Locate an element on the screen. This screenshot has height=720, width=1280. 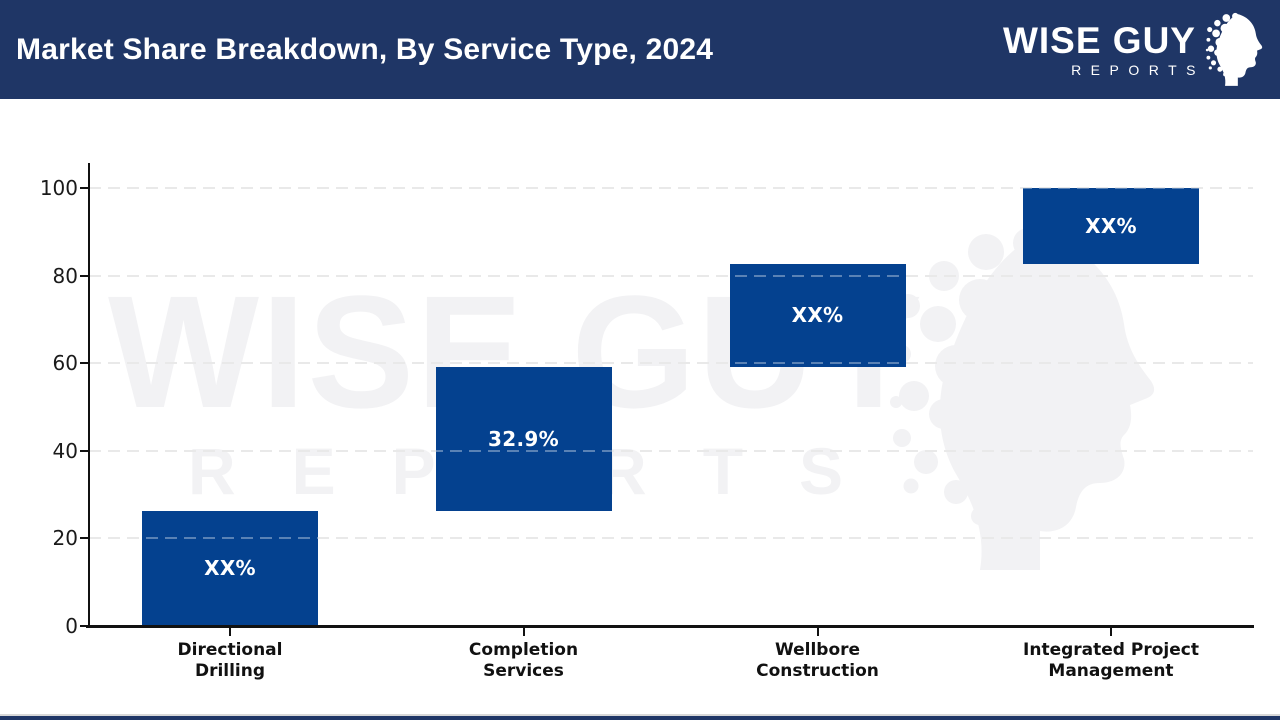
category-label: Completion Services is located at coordinates (523, 661).